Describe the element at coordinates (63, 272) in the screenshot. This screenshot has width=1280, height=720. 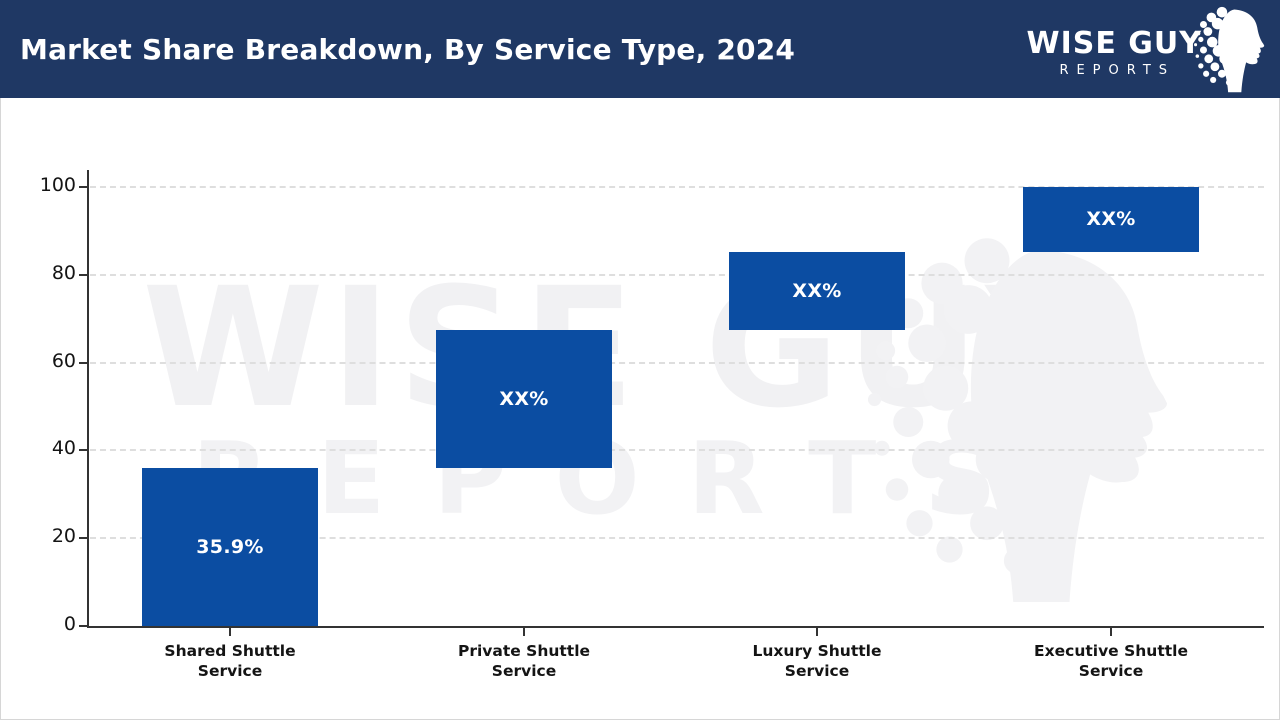
I see `y-tick-label: 80` at that location.